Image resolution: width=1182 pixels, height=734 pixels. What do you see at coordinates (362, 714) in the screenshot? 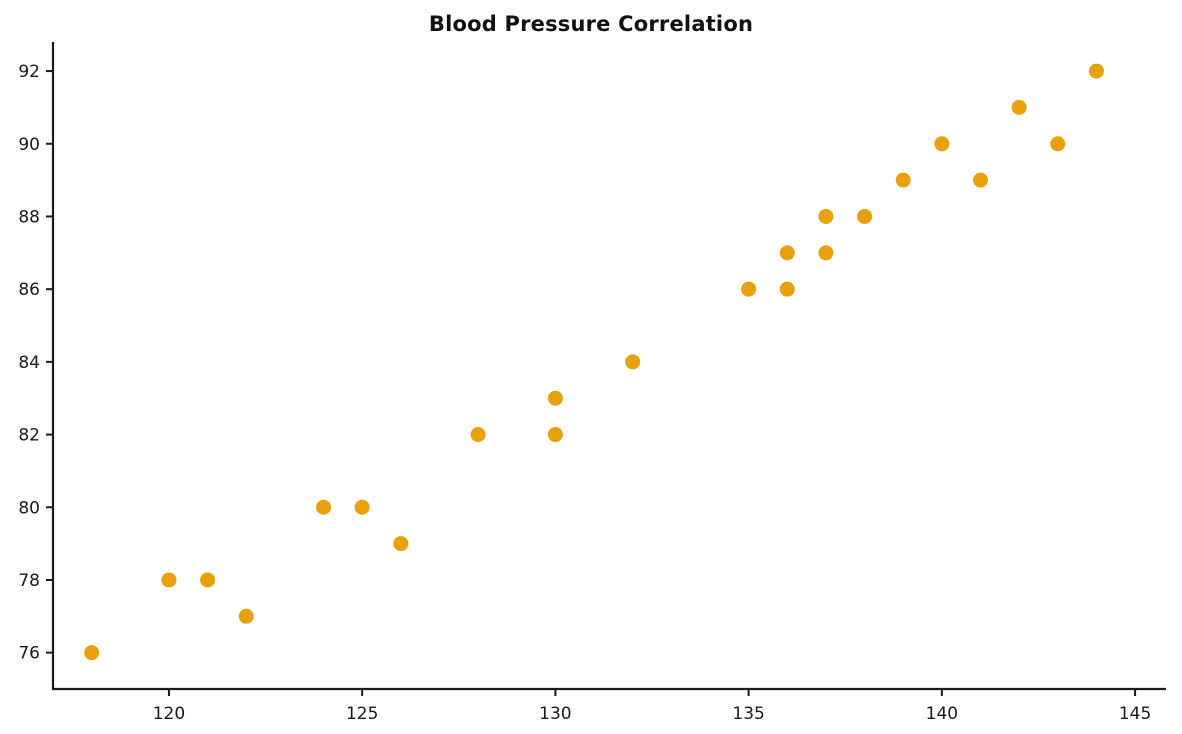
I see `x-tick-label: 125` at bounding box center [362, 714].